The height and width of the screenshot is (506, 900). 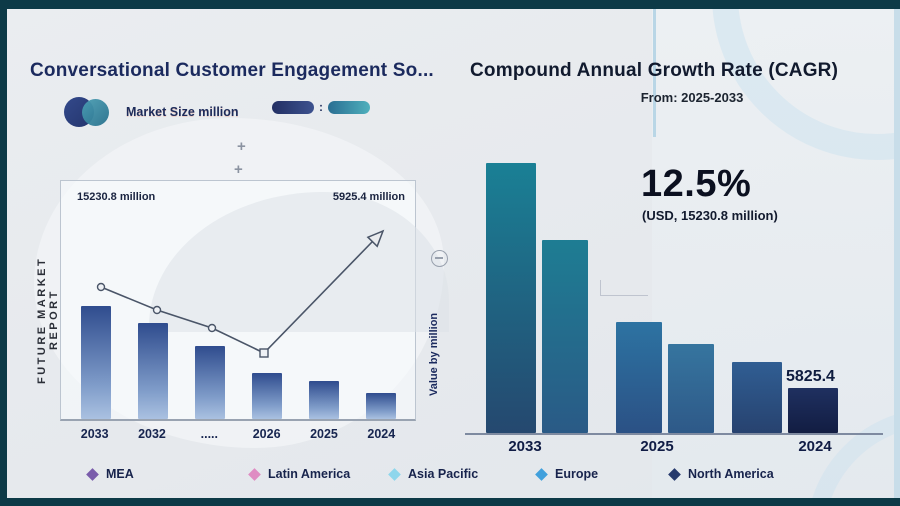 I want to click on legend-item-north-america: North America, so click(x=721, y=474).